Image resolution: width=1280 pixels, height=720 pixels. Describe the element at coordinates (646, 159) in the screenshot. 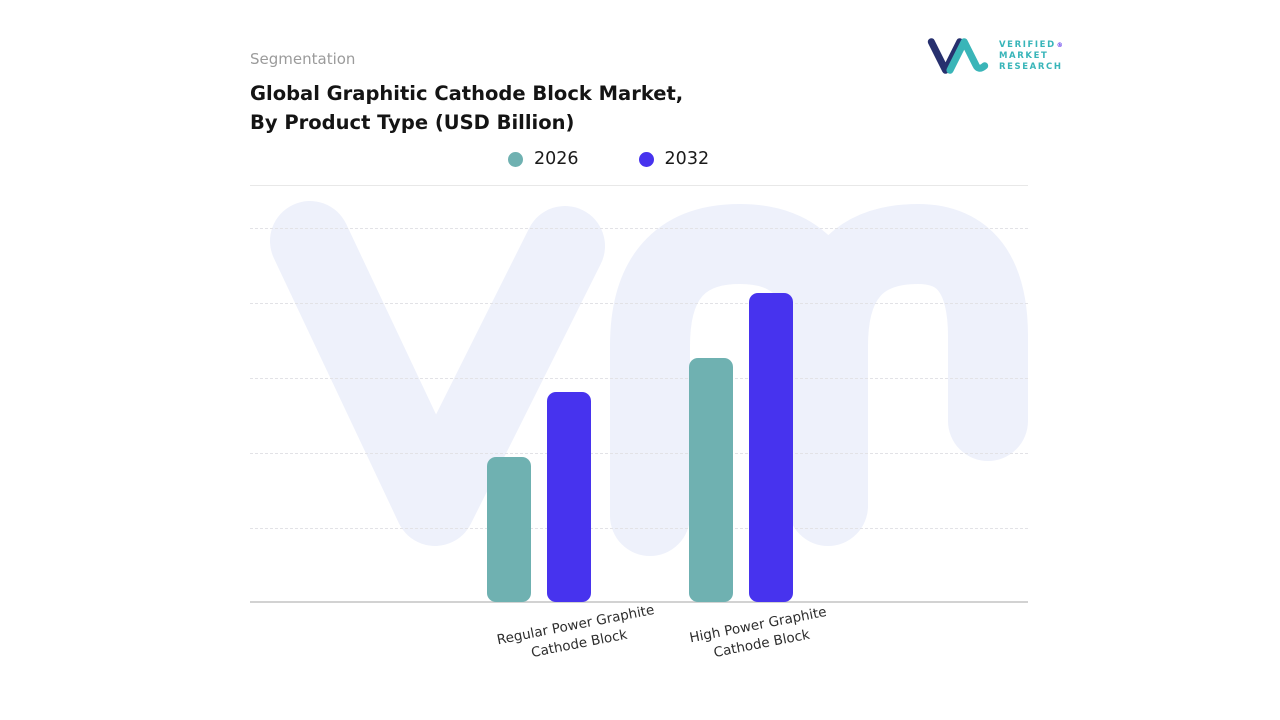

I see `legend-dot-2032` at that location.